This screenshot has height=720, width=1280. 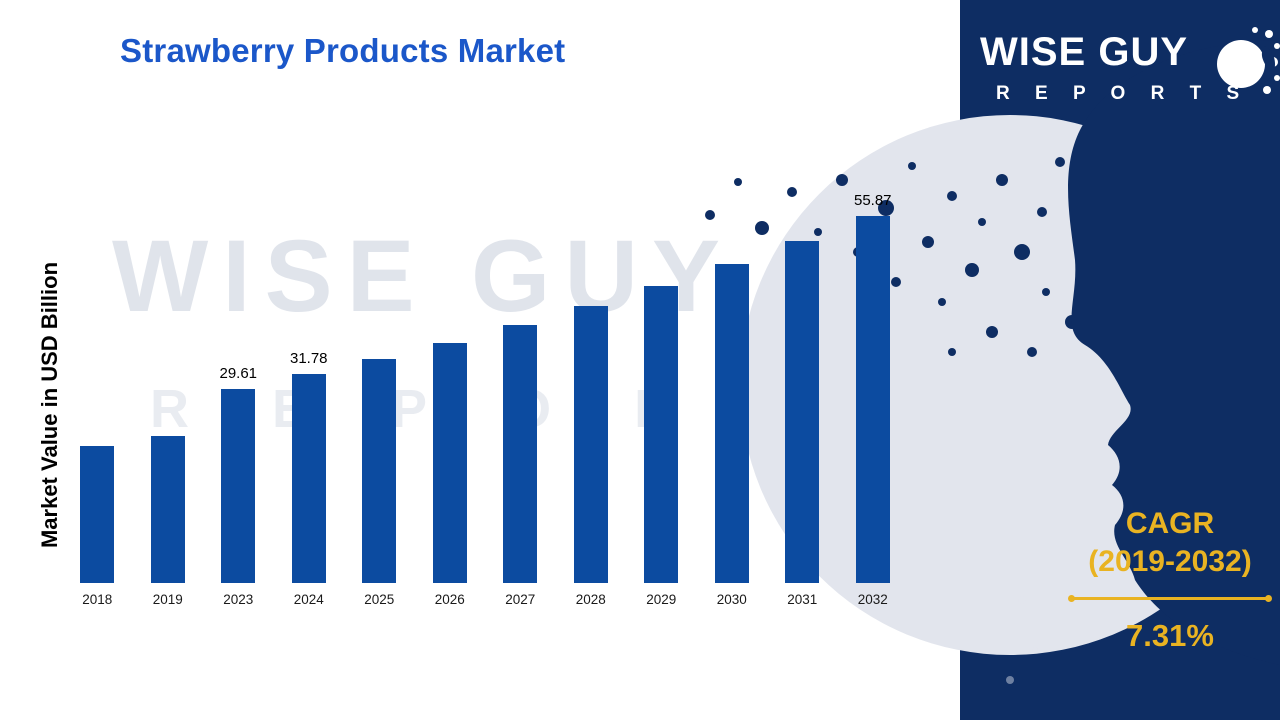 What do you see at coordinates (1170, 523) in the screenshot?
I see `cagr-label: CAGR` at bounding box center [1170, 523].